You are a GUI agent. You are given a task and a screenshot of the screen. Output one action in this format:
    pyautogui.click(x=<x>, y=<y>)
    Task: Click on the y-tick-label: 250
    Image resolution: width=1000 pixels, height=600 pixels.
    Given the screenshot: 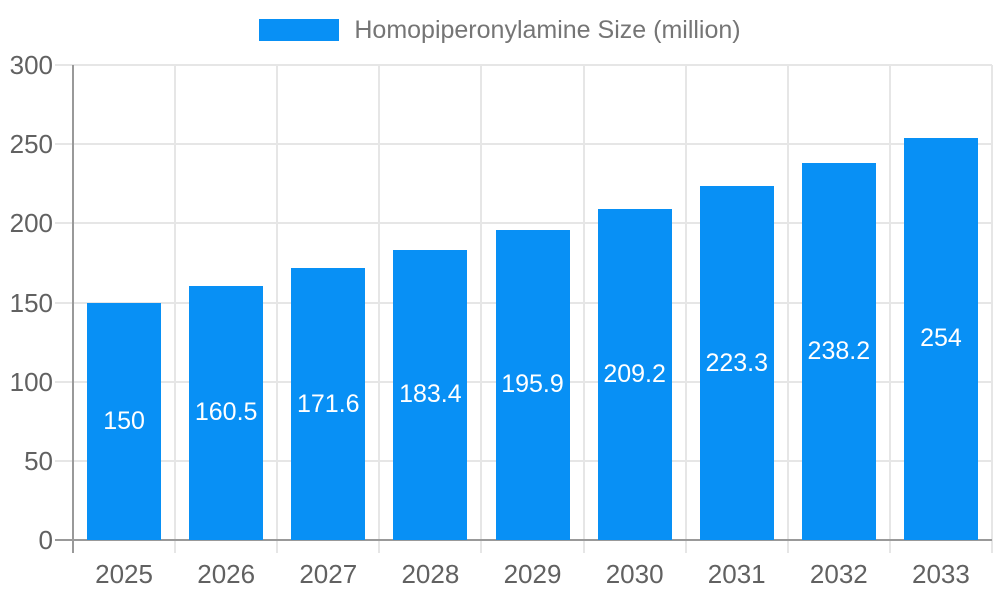 What is the action you would take?
    pyautogui.click(x=31, y=144)
    